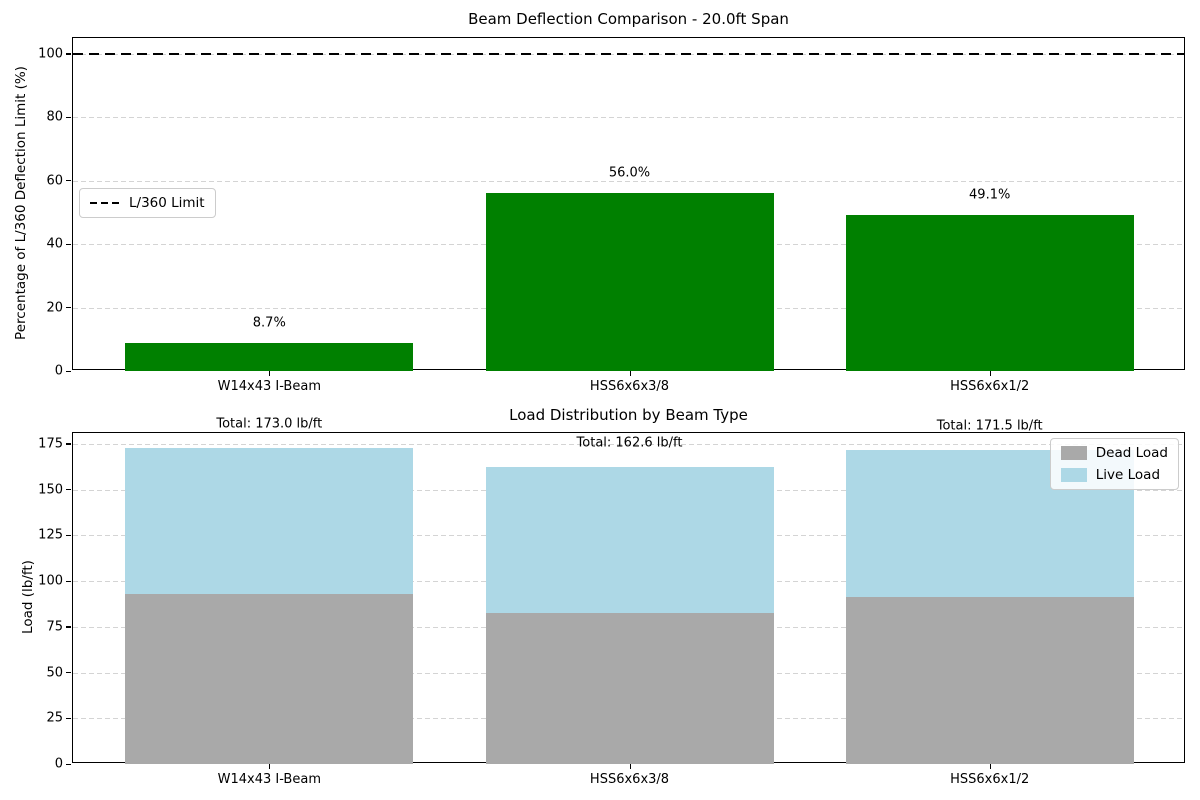 This screenshot has height=800, width=1200. I want to click on legend-entry: Live Load, so click(1114, 475).